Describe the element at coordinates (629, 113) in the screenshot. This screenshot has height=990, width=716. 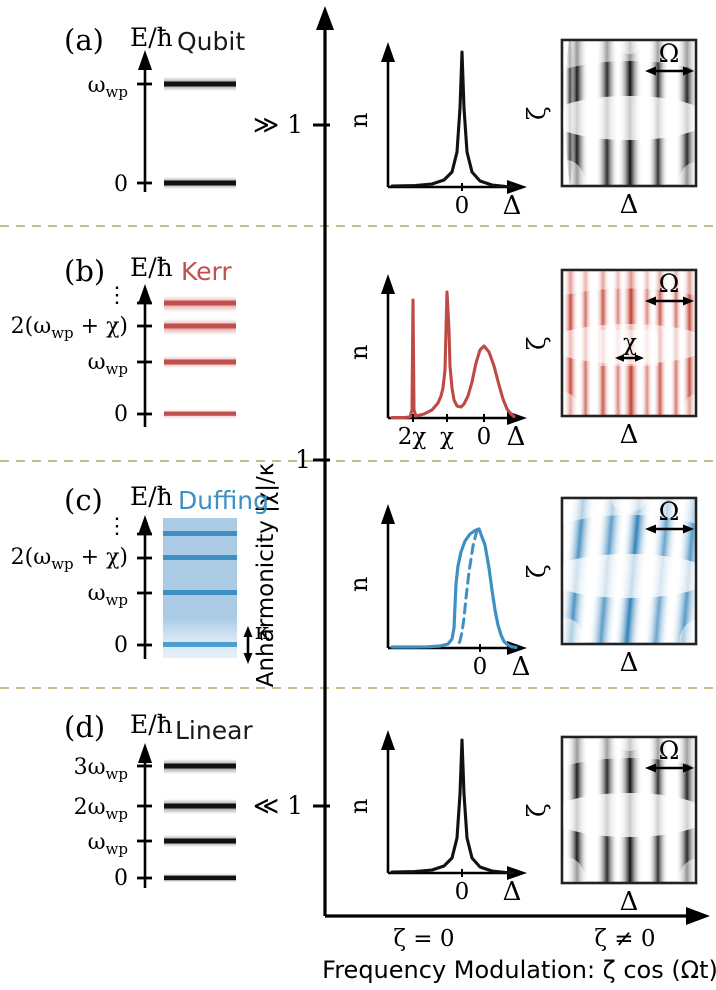
I see `panel-a-heatmap: Ω` at that location.